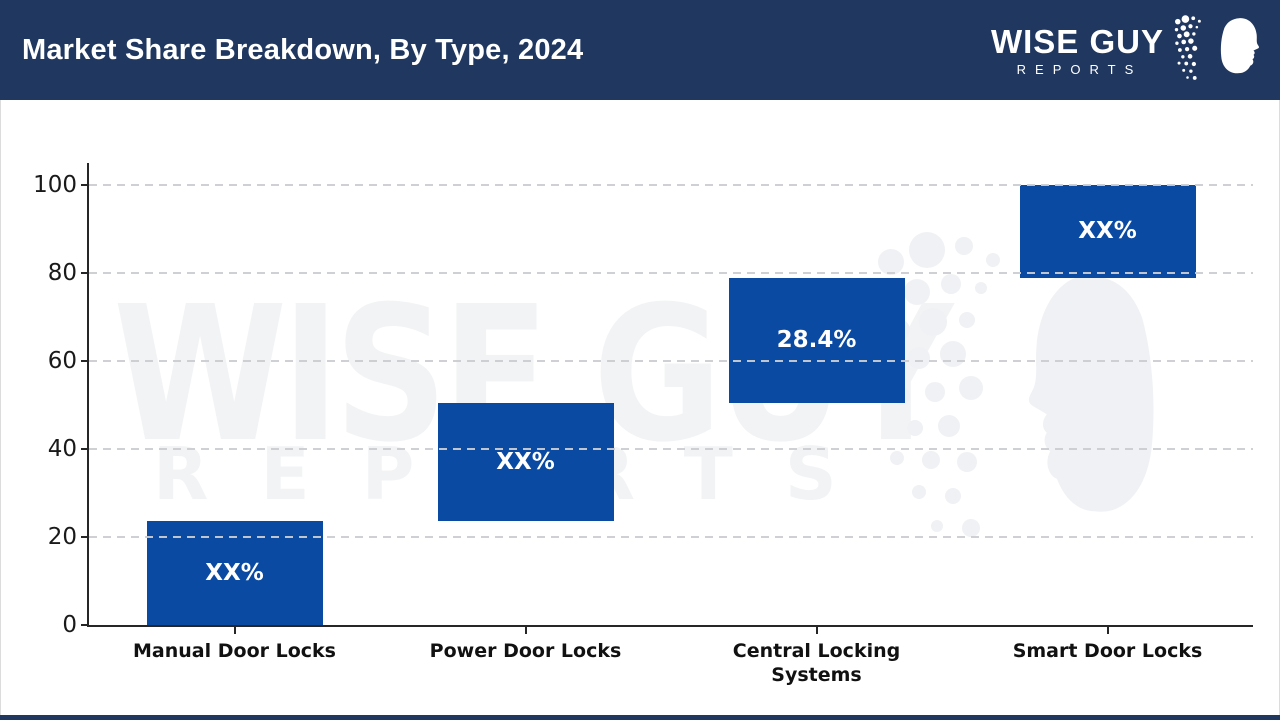 The image size is (1280, 720). Describe the element at coordinates (1239, 46) in the screenshot. I see `logo-head-icon` at that location.